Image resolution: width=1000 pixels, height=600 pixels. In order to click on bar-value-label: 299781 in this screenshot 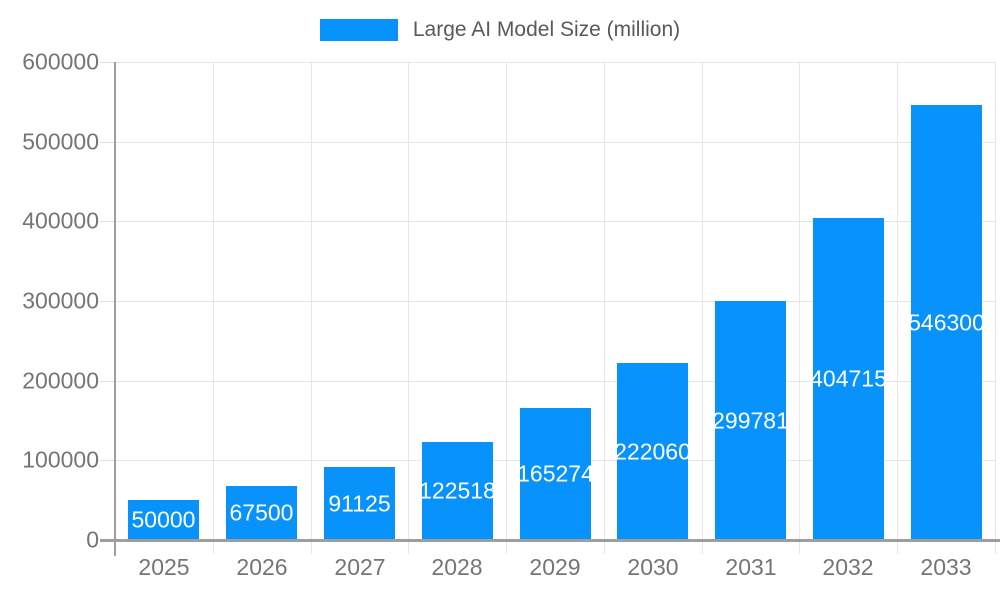, I will do `click(750, 420)`.